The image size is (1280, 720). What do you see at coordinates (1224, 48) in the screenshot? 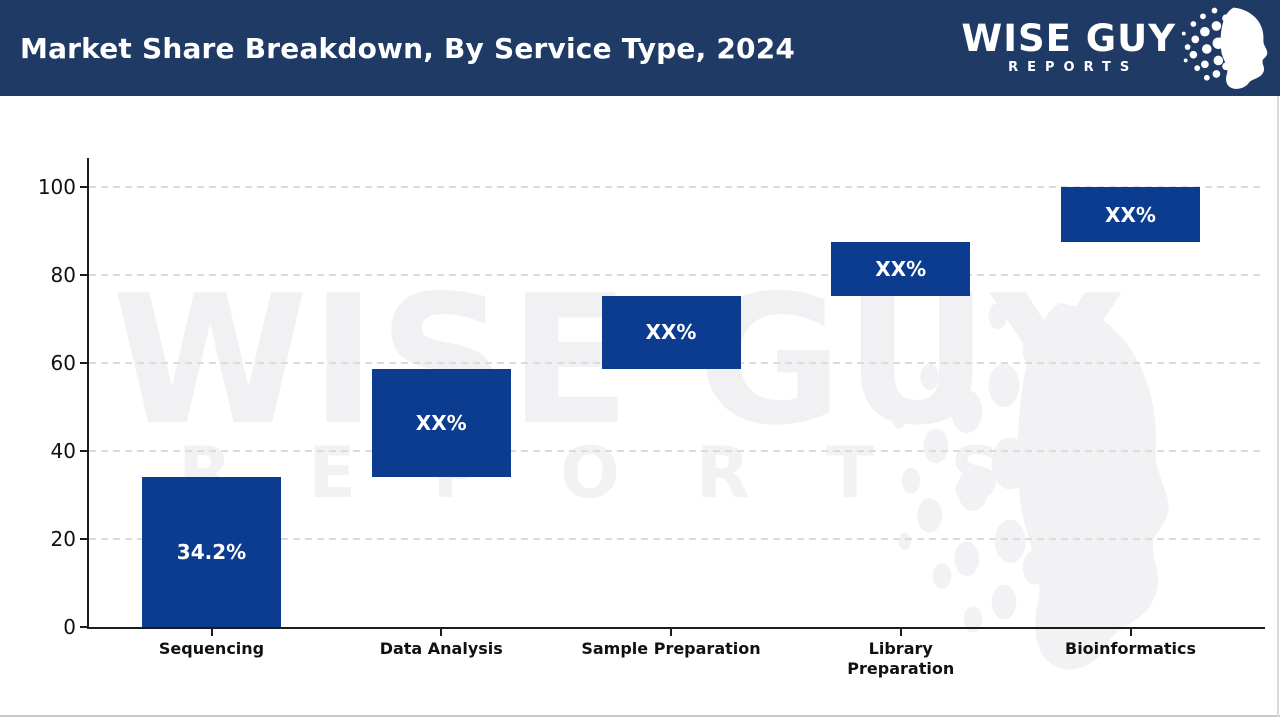
I see `wiseguy-face-icon` at bounding box center [1224, 48].